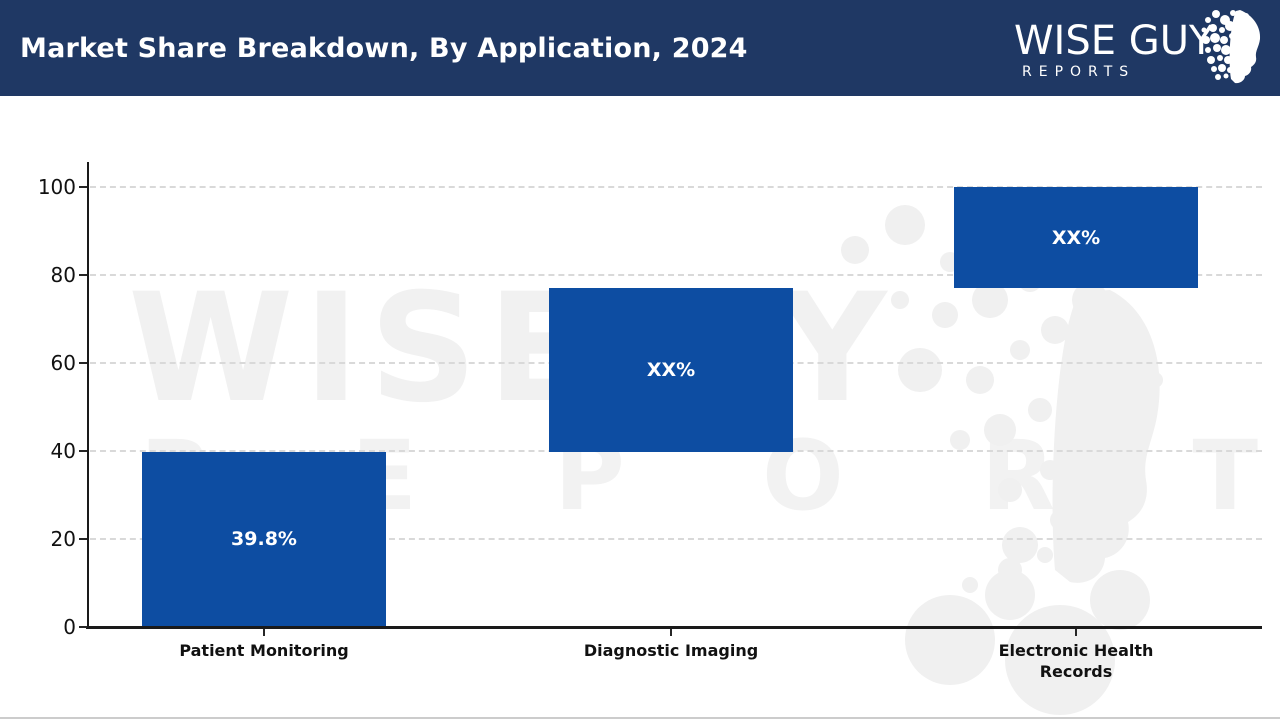  I want to click on bar-diagnostic-imaging: XX%, so click(671, 370).